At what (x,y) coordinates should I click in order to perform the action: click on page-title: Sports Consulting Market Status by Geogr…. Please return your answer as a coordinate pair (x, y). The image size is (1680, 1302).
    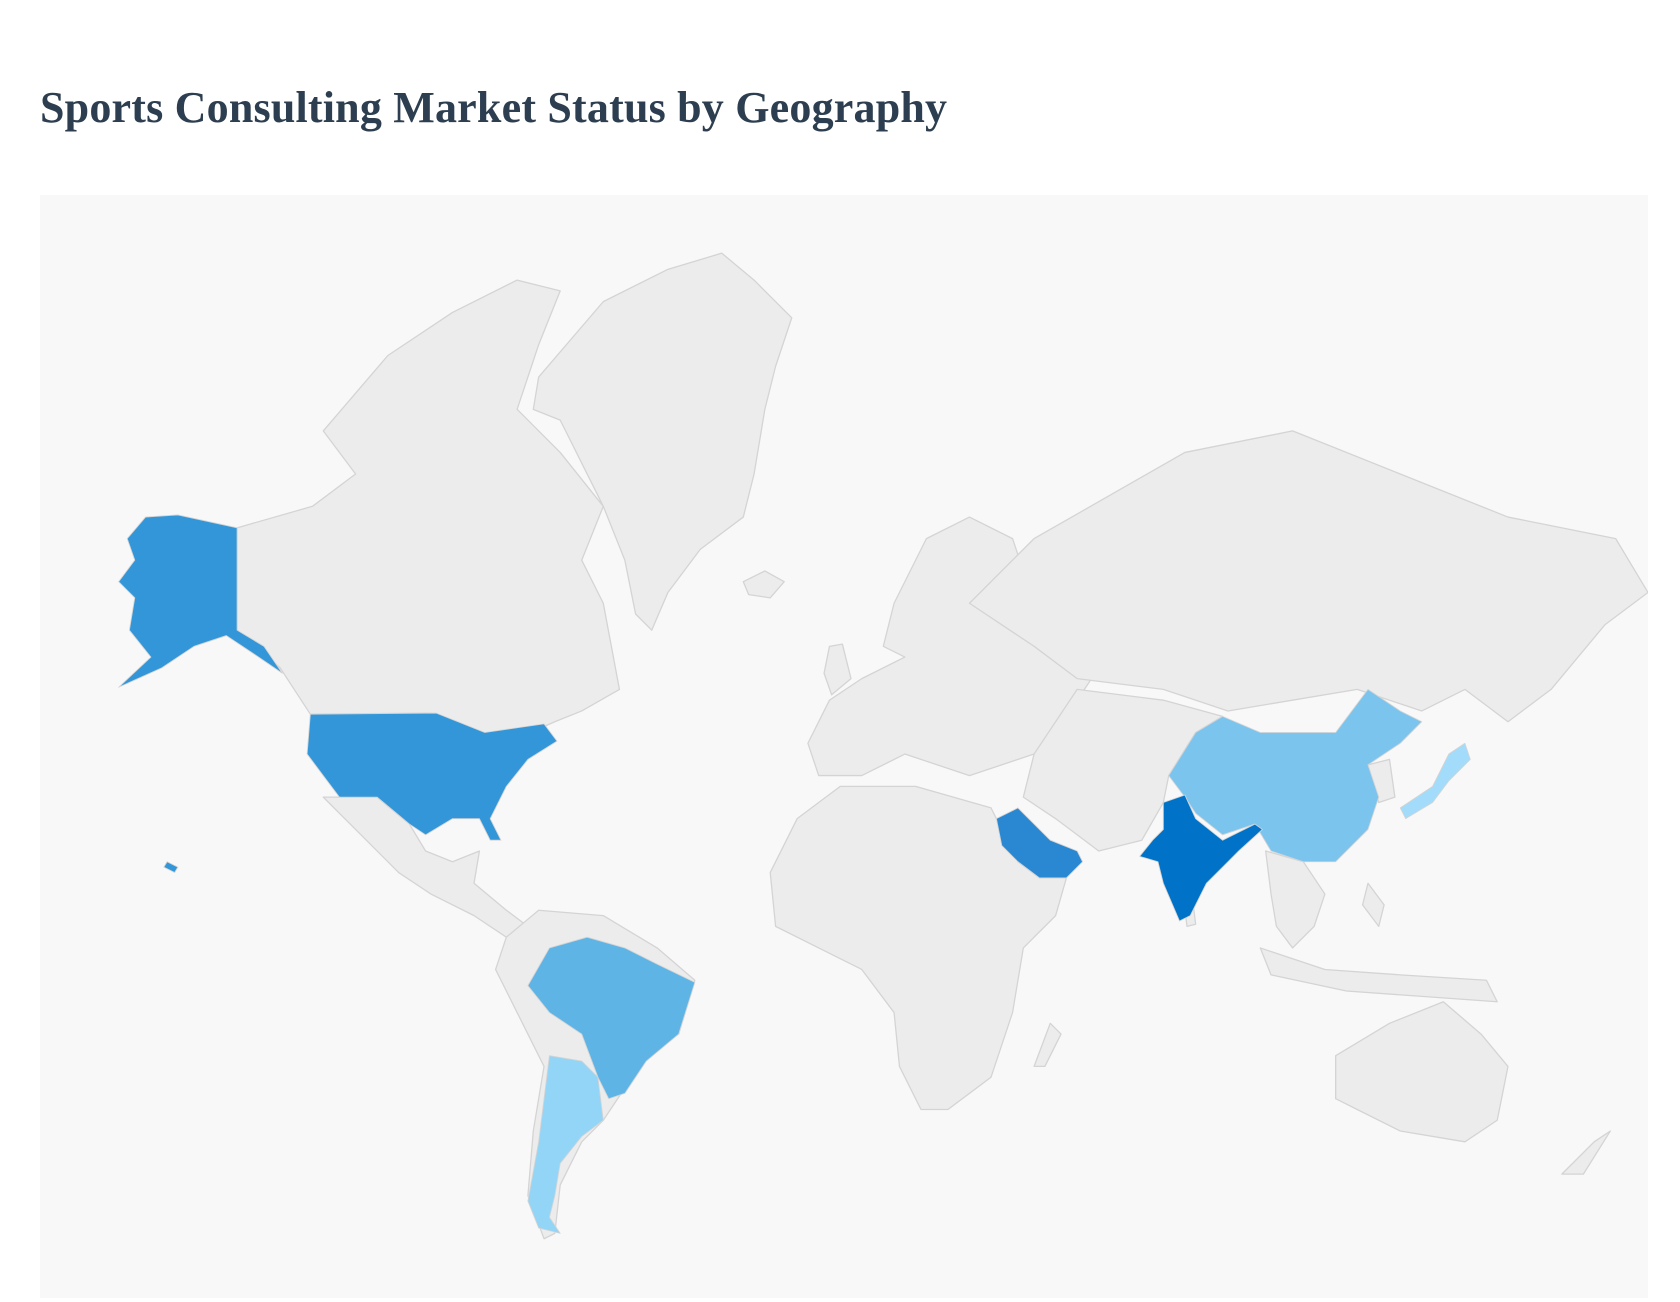
    Looking at the image, I should click on (494, 107).